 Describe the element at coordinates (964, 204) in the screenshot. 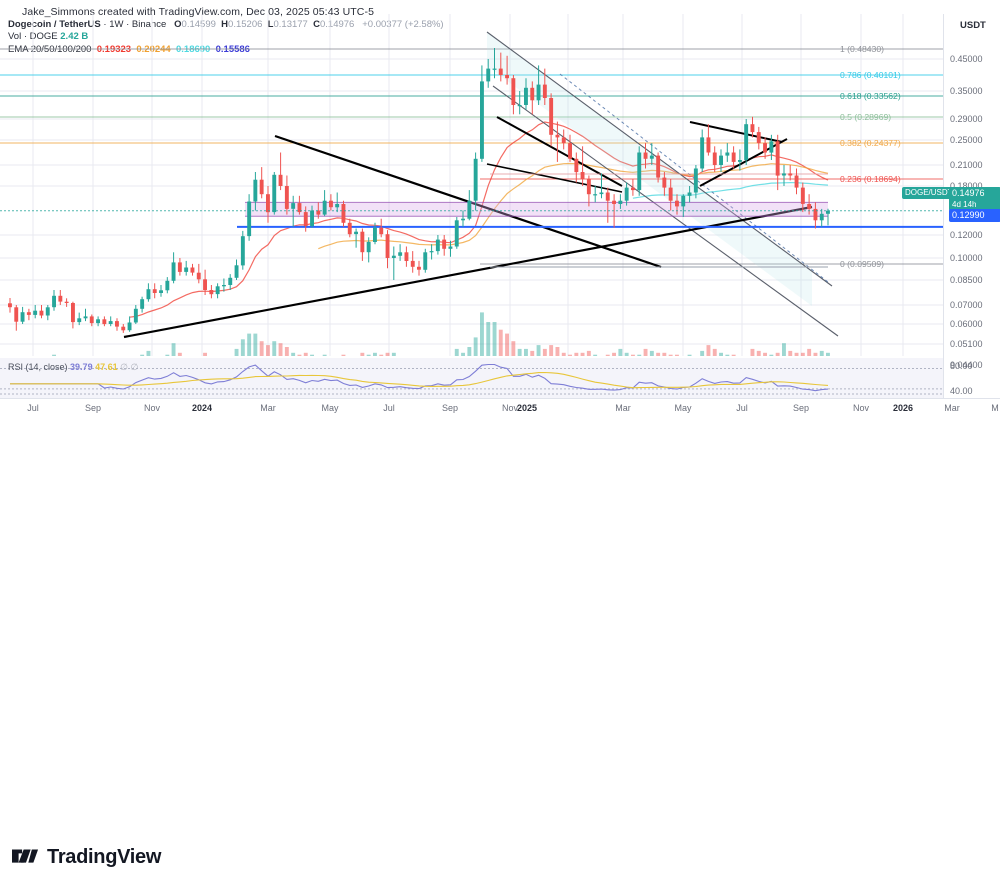

I see `bar-countdown: 4d 14h` at that location.